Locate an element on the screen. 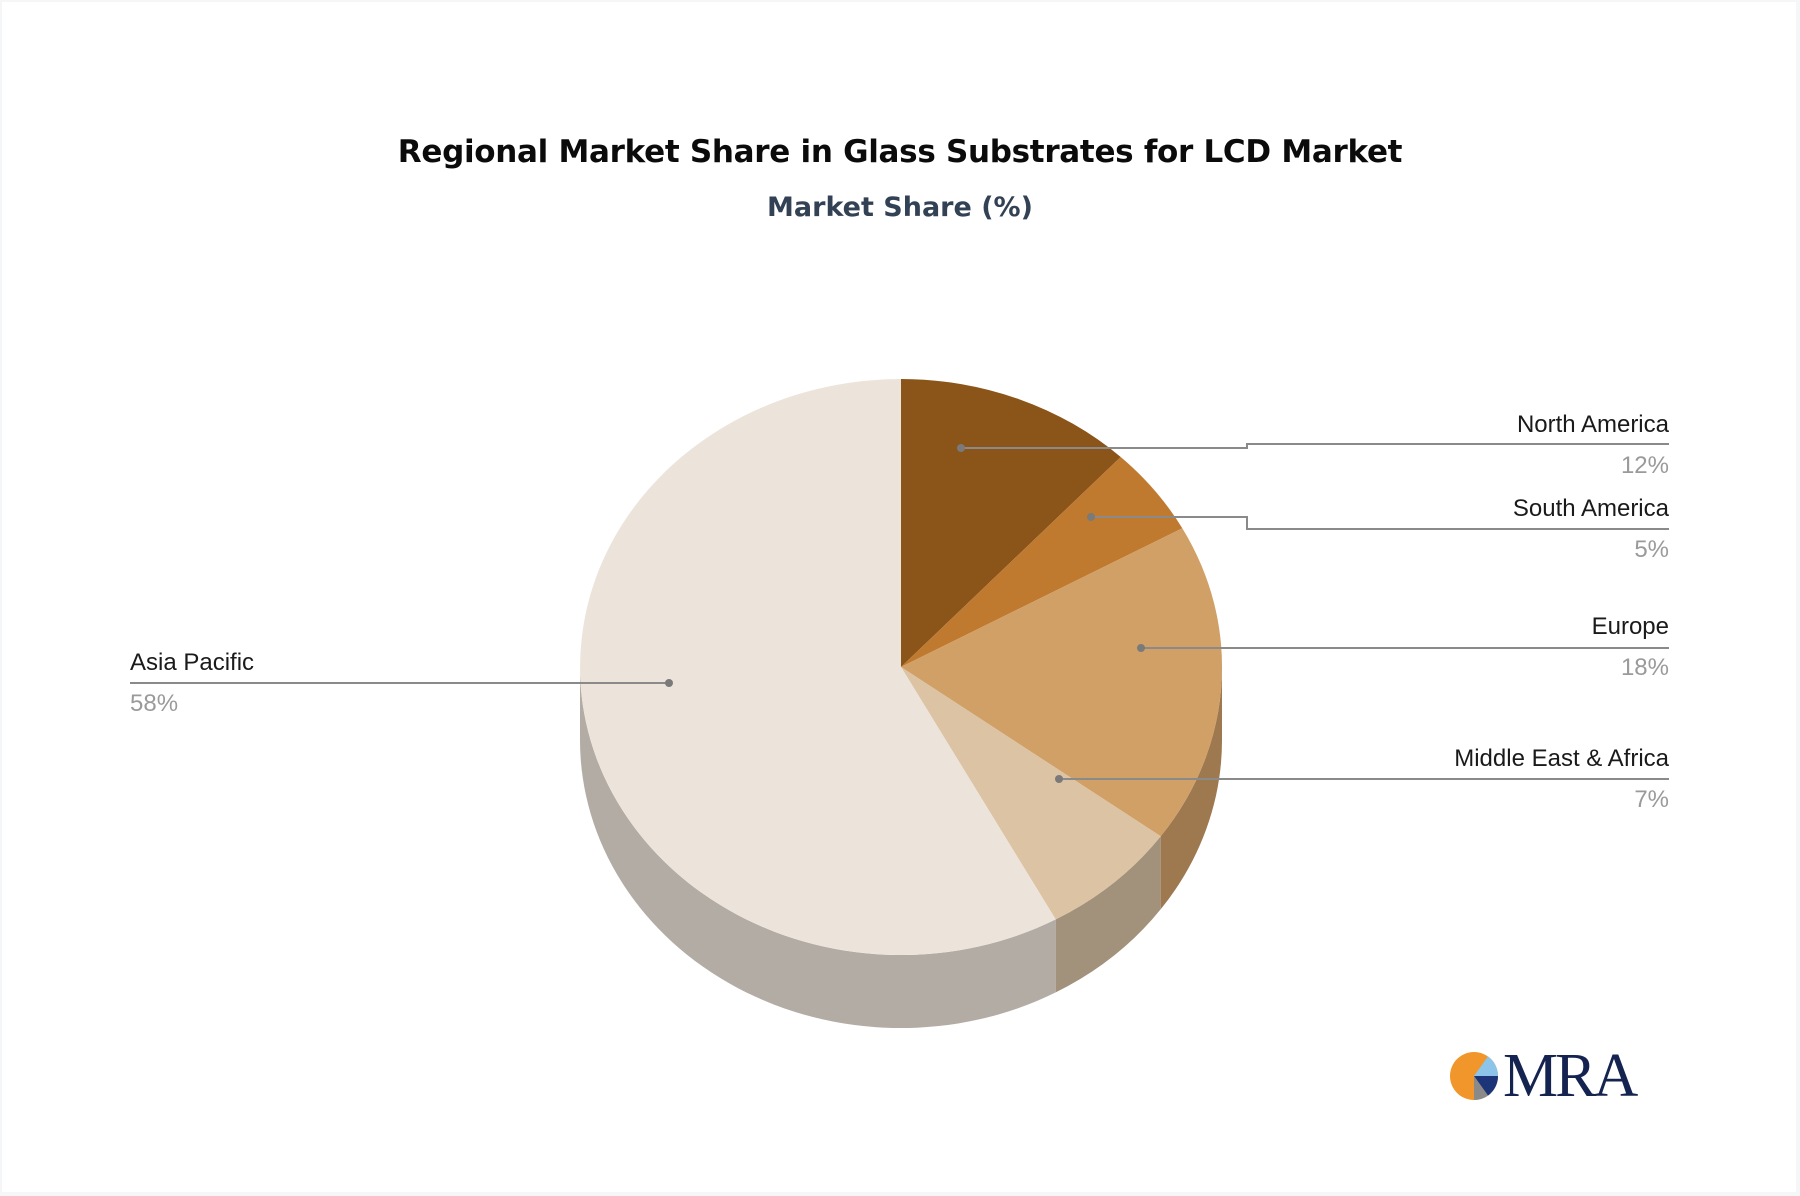  slice-wall-asia-pacific is located at coordinates (818, 848).